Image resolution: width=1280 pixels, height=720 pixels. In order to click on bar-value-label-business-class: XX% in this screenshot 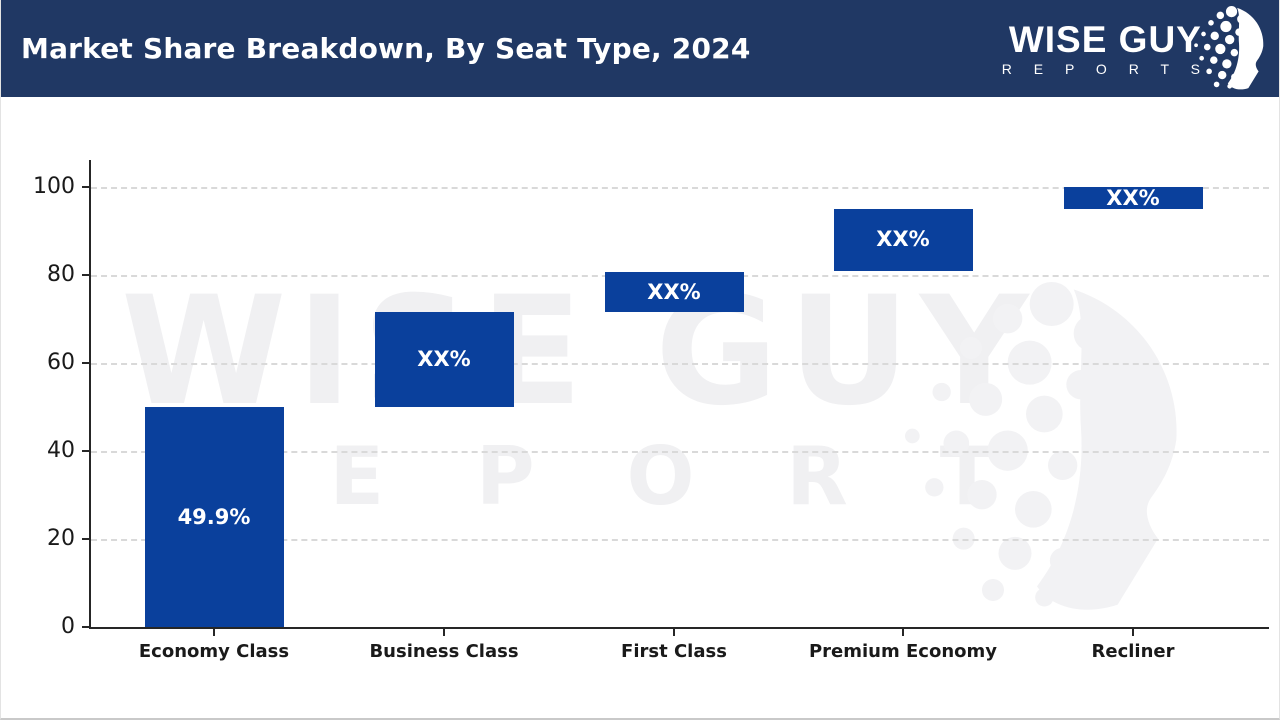, I will do `click(444, 359)`.